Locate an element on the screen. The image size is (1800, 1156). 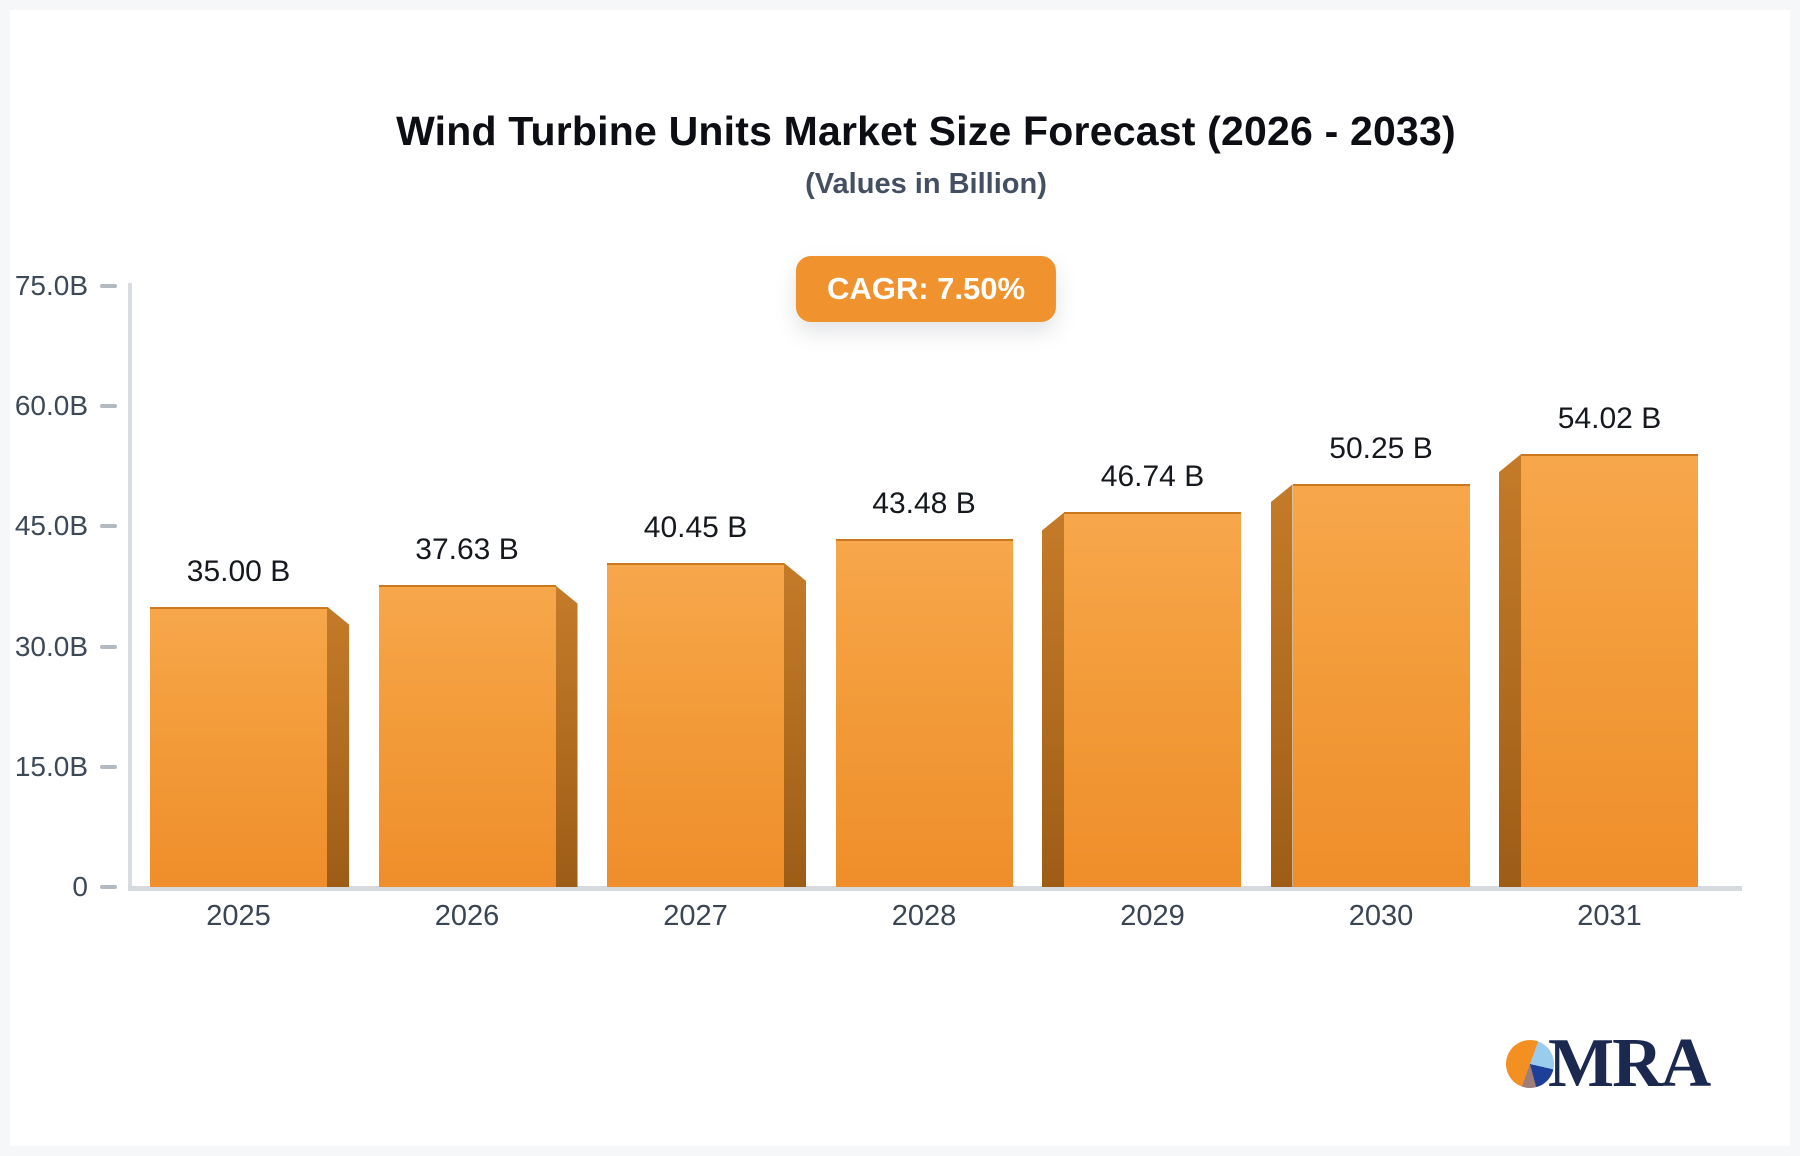
x-tick-label-2027: 2027 is located at coordinates (695, 916).